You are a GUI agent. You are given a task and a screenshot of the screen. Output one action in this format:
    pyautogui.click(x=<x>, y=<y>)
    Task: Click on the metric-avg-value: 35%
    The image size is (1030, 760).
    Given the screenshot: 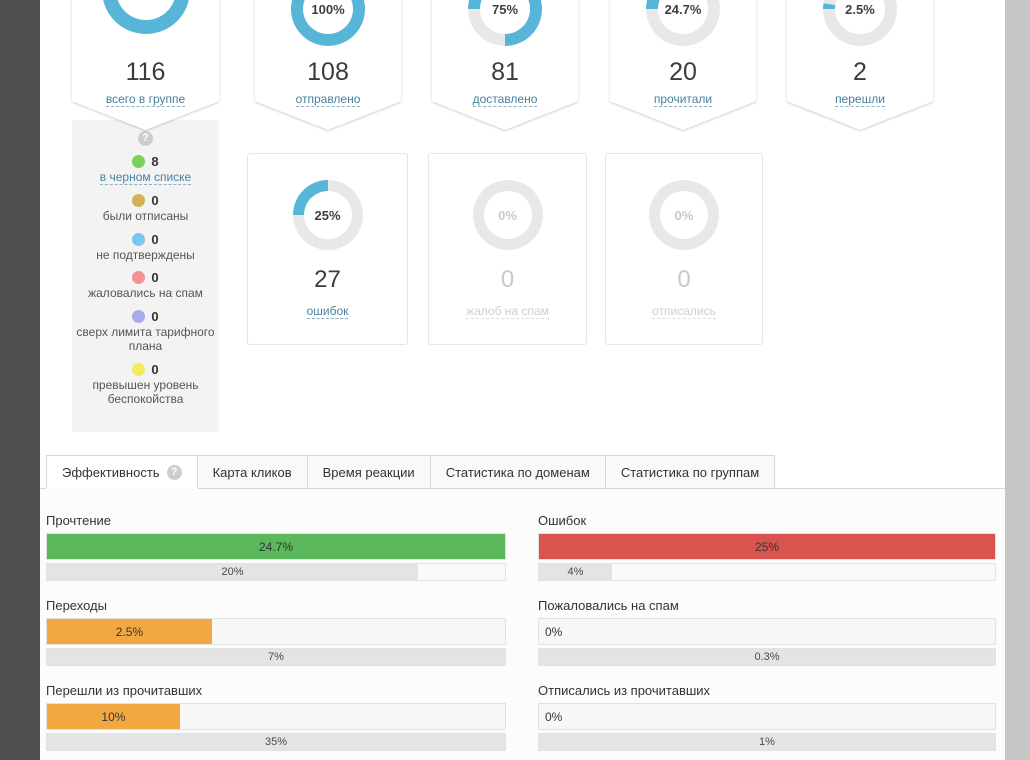 What is the action you would take?
    pyautogui.click(x=276, y=742)
    